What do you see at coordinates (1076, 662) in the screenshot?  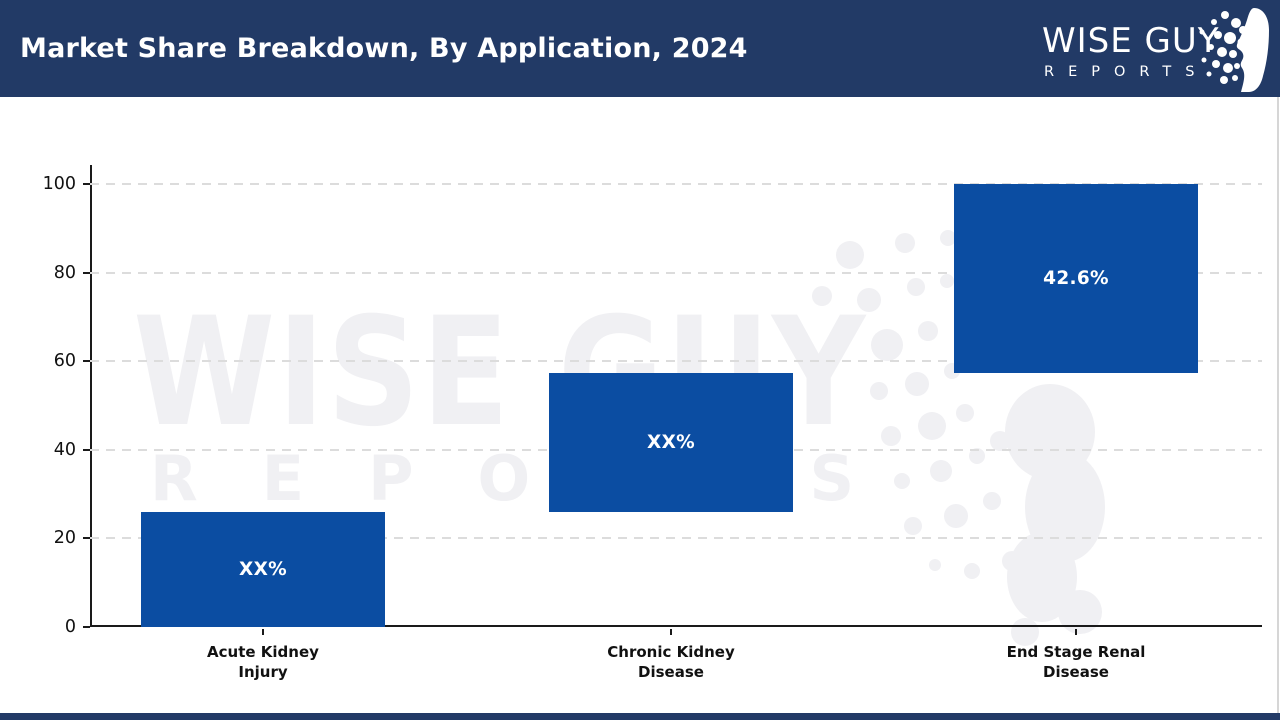 I see `category-label-end-stage-renal-disease: End Stage Renal Disease` at bounding box center [1076, 662].